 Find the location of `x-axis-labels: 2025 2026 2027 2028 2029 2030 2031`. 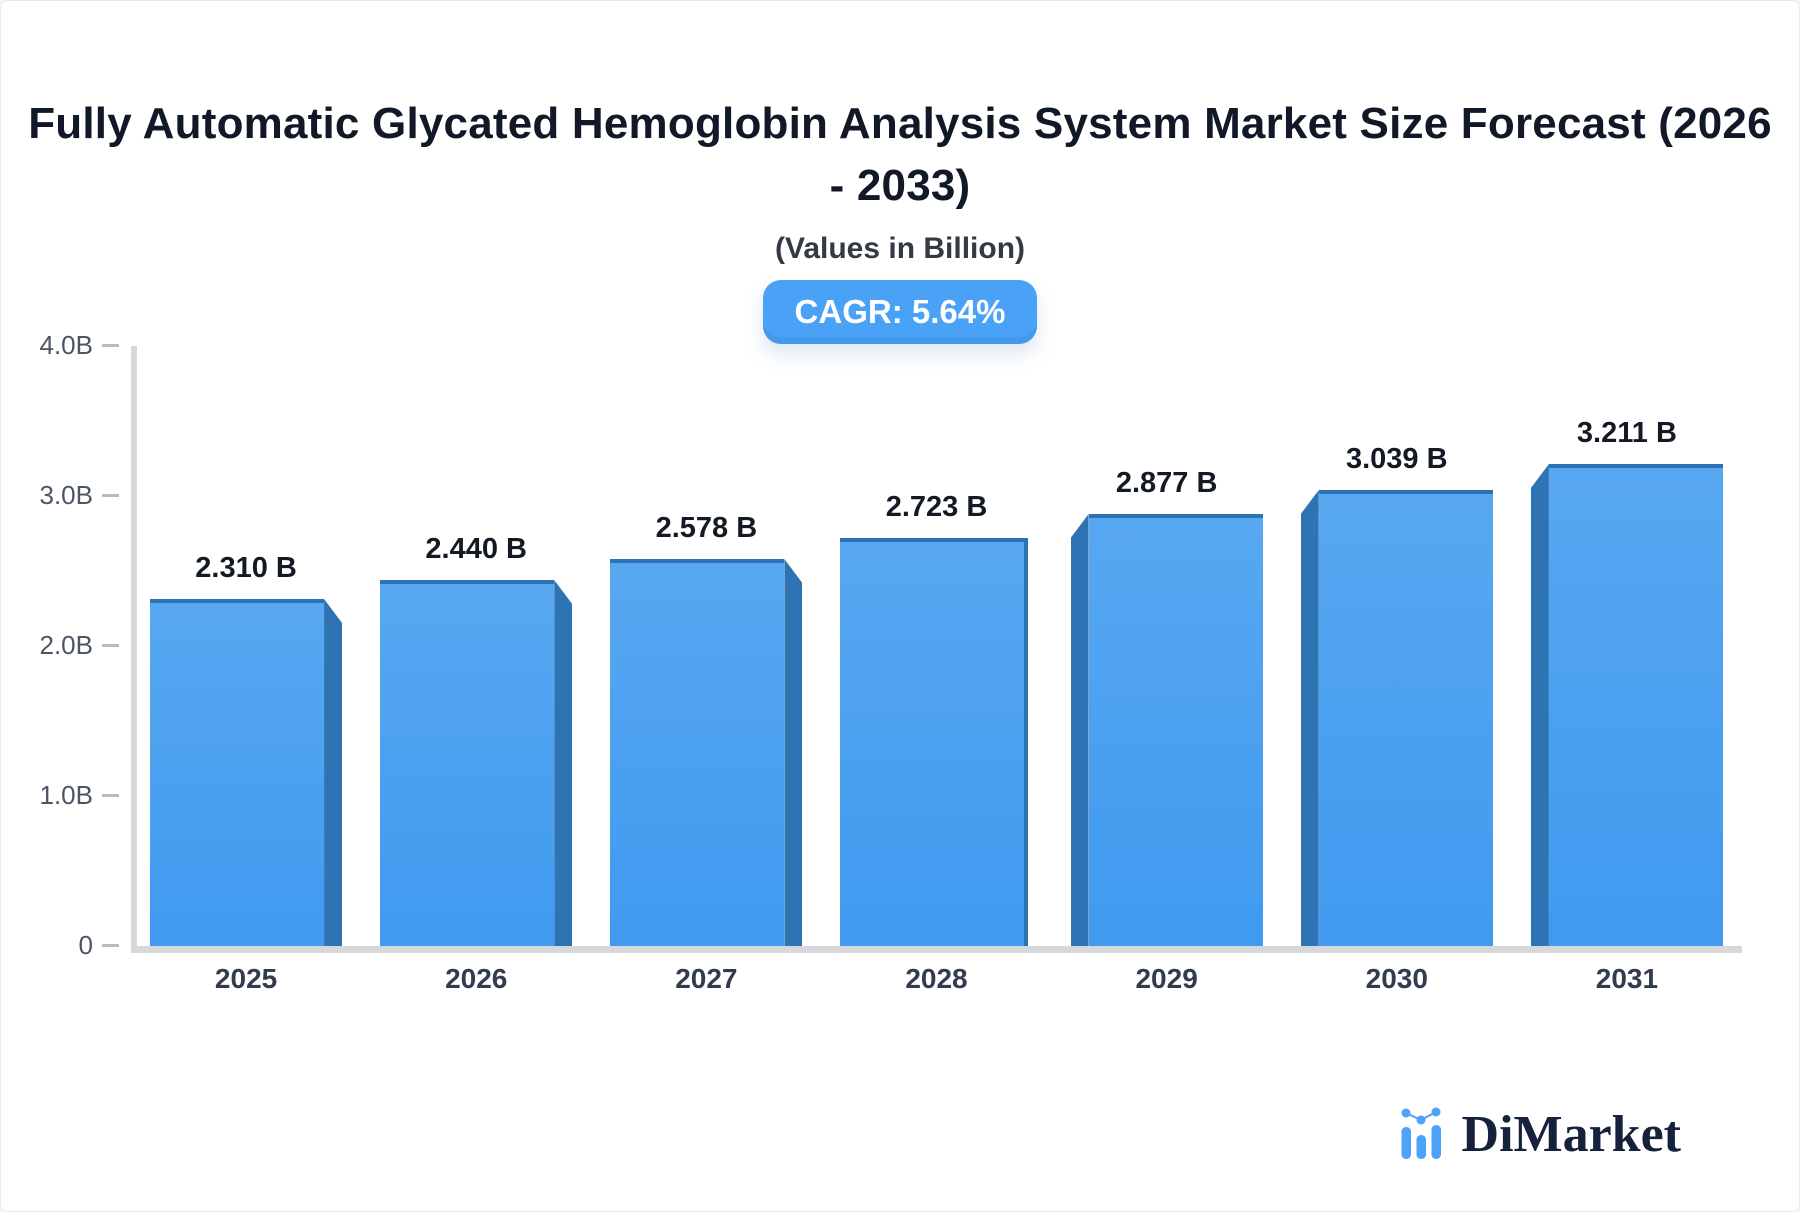

x-axis-labels: 2025 2026 2027 2028 2029 2030 2031 is located at coordinates (936, 979).